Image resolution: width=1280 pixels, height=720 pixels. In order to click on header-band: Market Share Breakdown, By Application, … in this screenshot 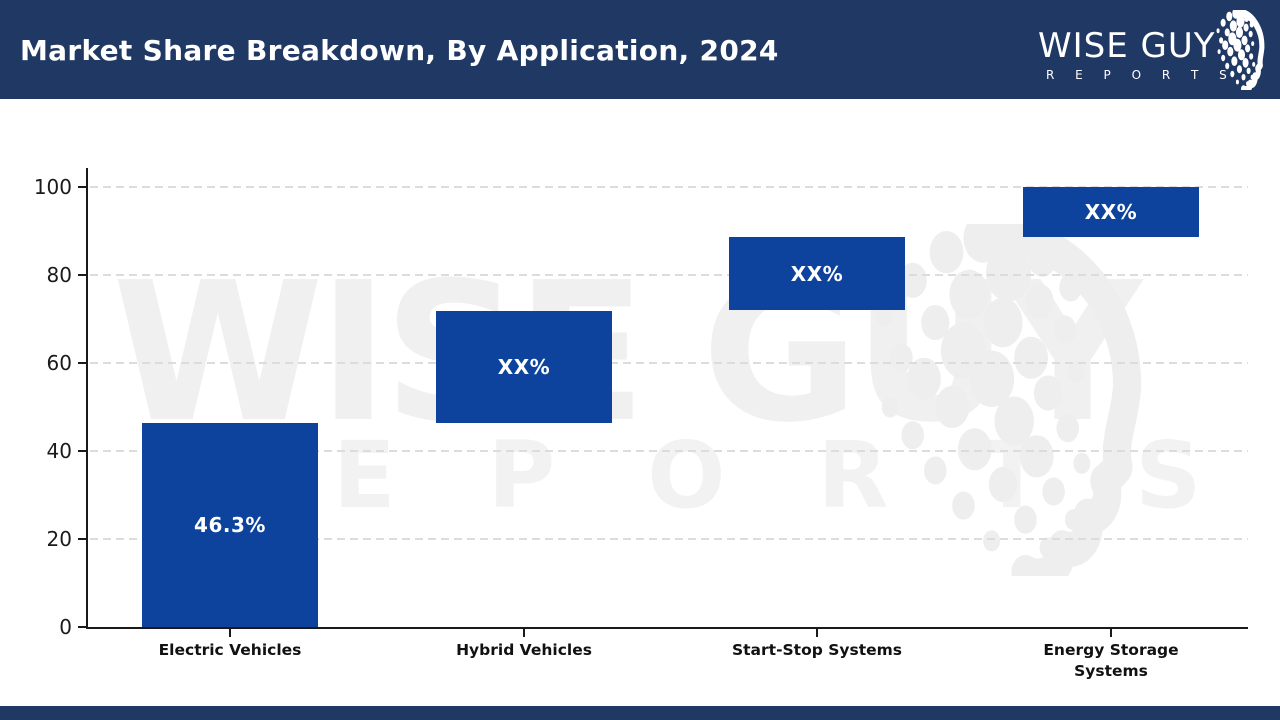, I will do `click(640, 49)`.